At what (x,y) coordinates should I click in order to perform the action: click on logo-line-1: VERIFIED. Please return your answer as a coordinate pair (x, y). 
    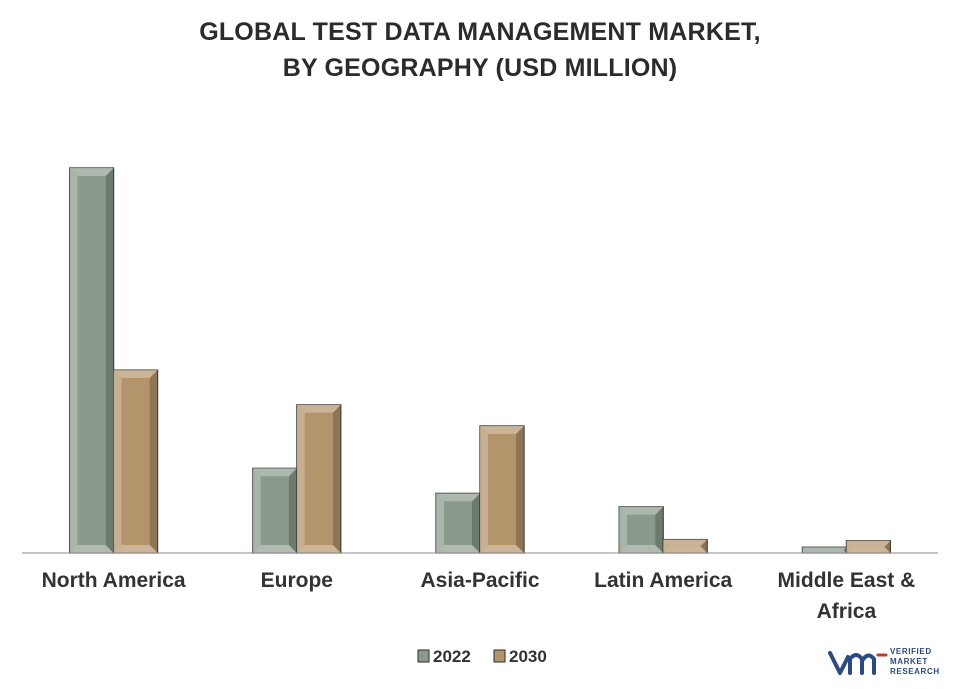
    Looking at the image, I should click on (911, 651).